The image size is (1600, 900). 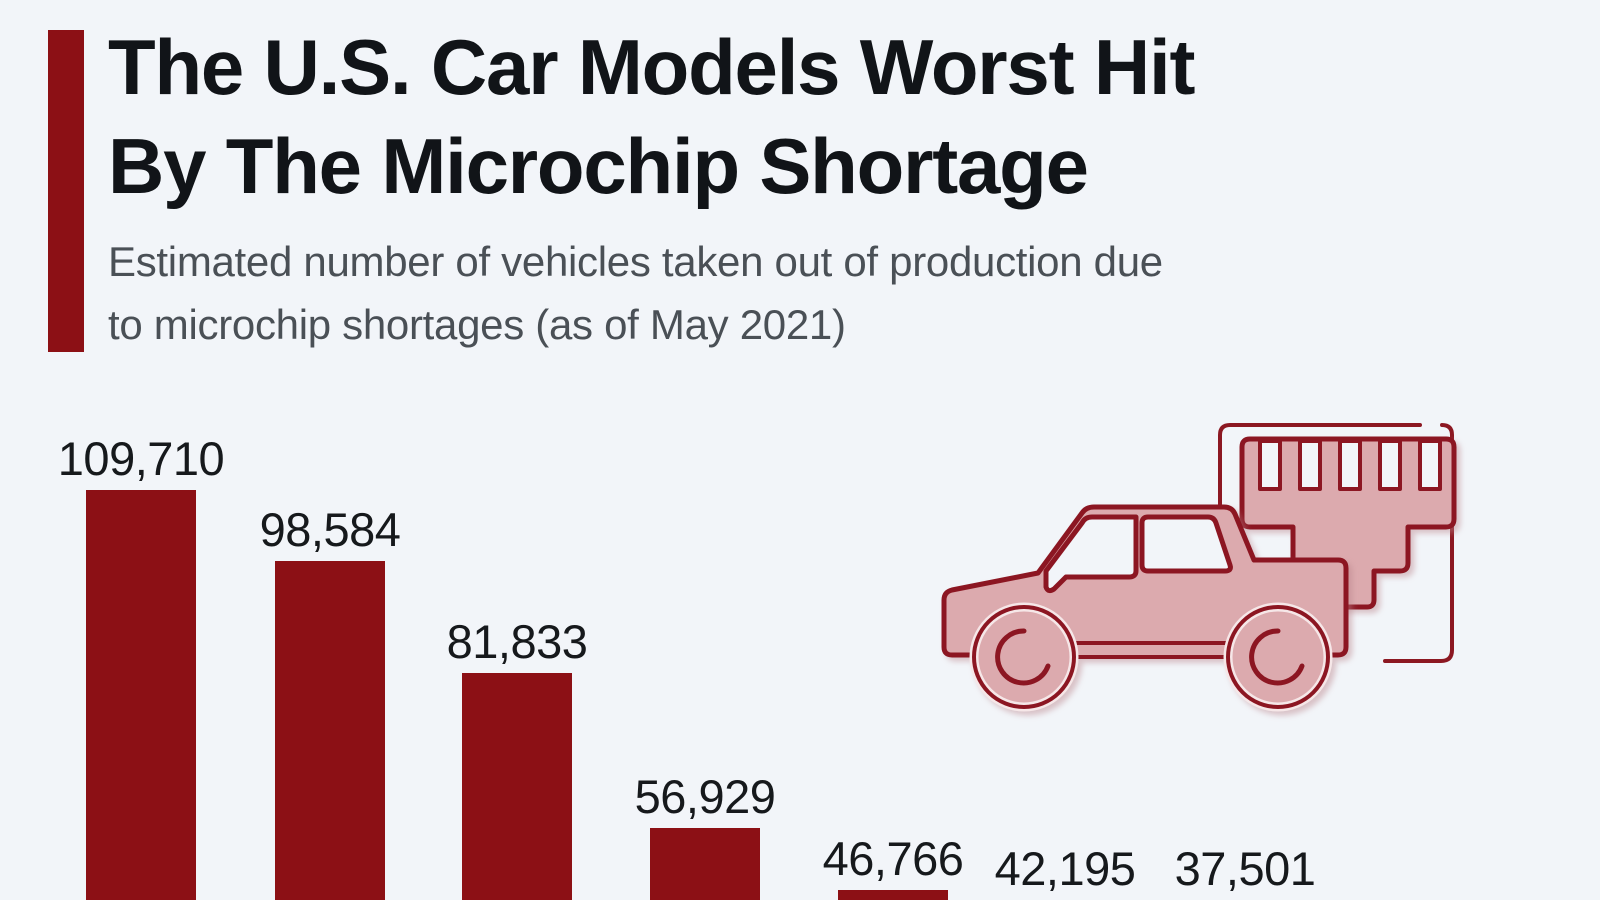 I want to click on bar-group: 56,929, so click(x=705, y=836).